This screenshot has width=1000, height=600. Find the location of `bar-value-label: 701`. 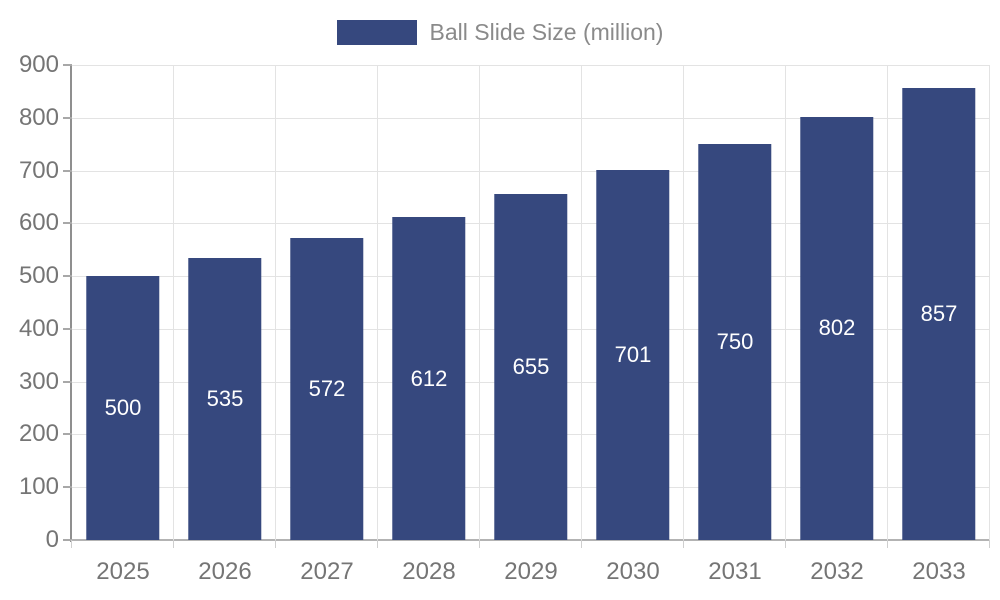

bar-value-label: 701 is located at coordinates (633, 355).